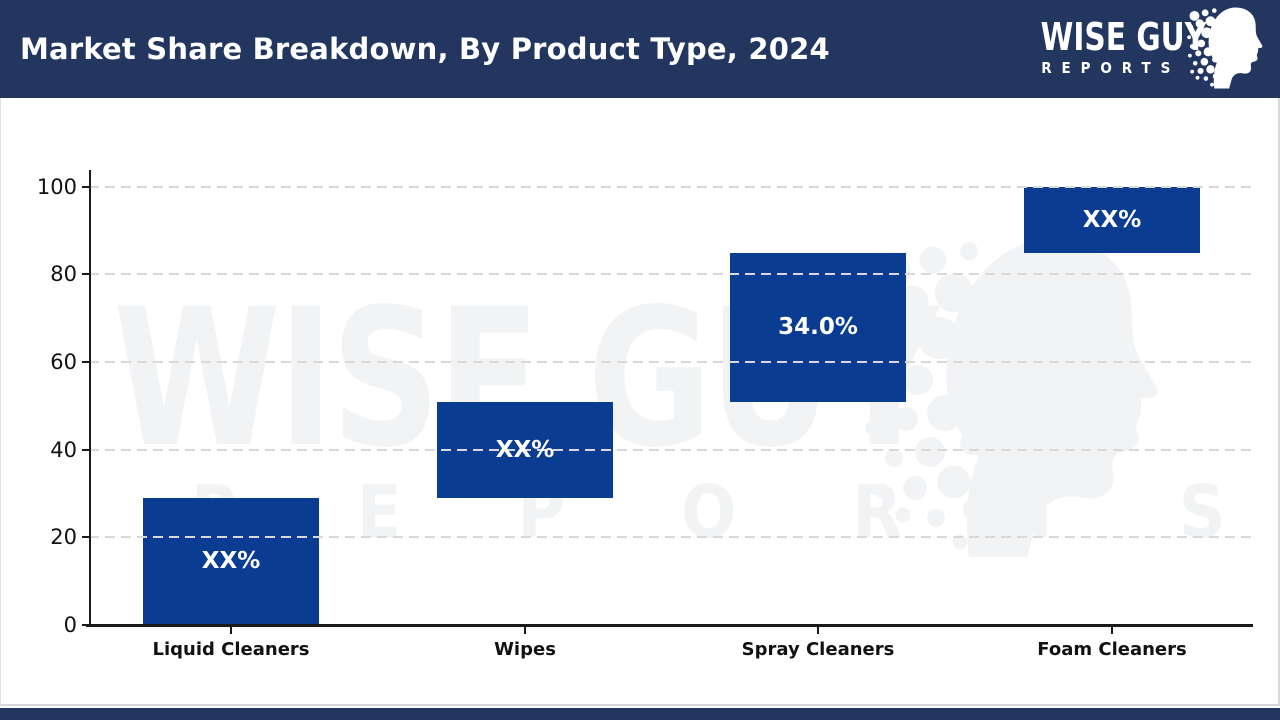 The height and width of the screenshot is (720, 1280). I want to click on y-axis-tick-label: 80, so click(63, 274).